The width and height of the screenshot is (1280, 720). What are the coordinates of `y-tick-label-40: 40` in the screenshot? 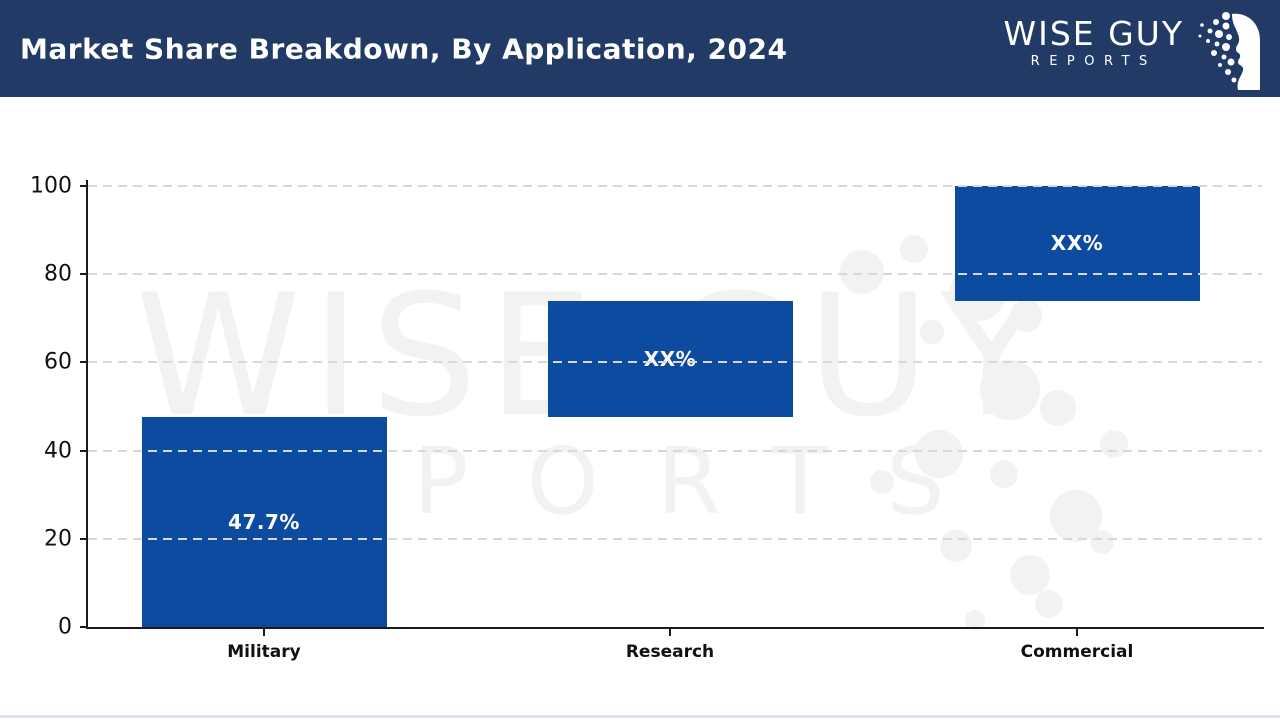 It's located at (58, 451).